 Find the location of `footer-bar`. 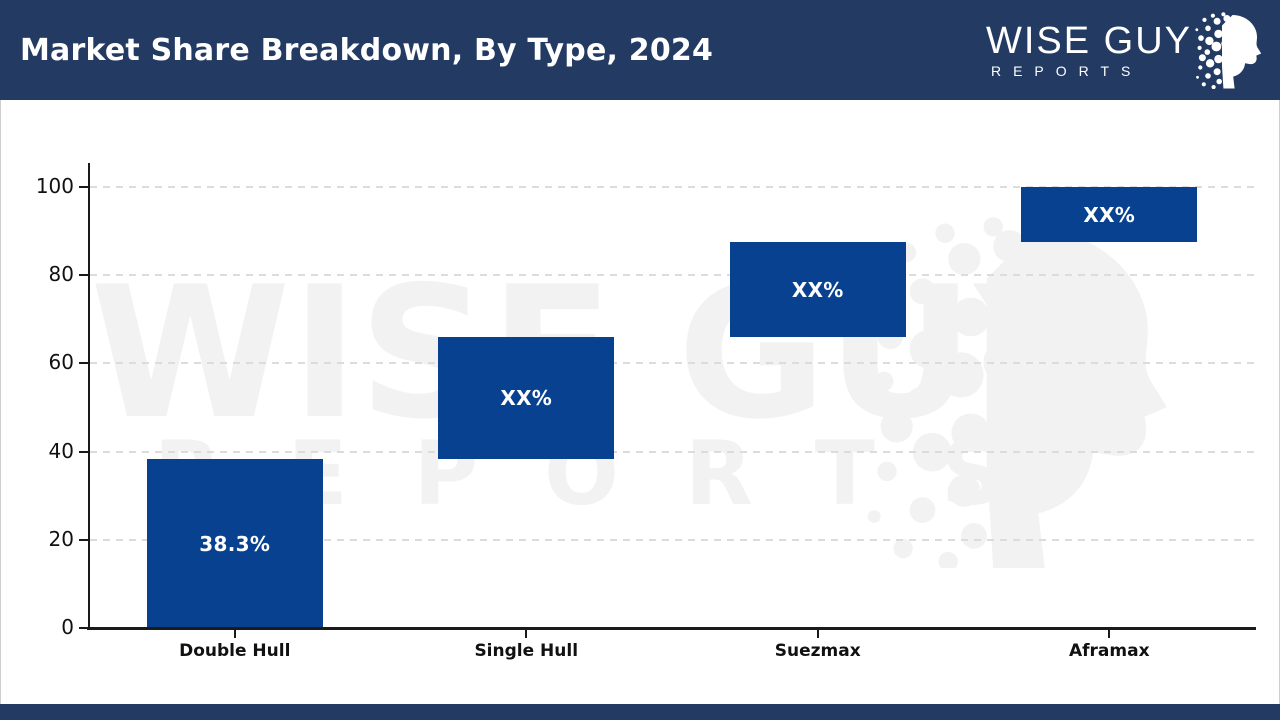

footer-bar is located at coordinates (640, 712).